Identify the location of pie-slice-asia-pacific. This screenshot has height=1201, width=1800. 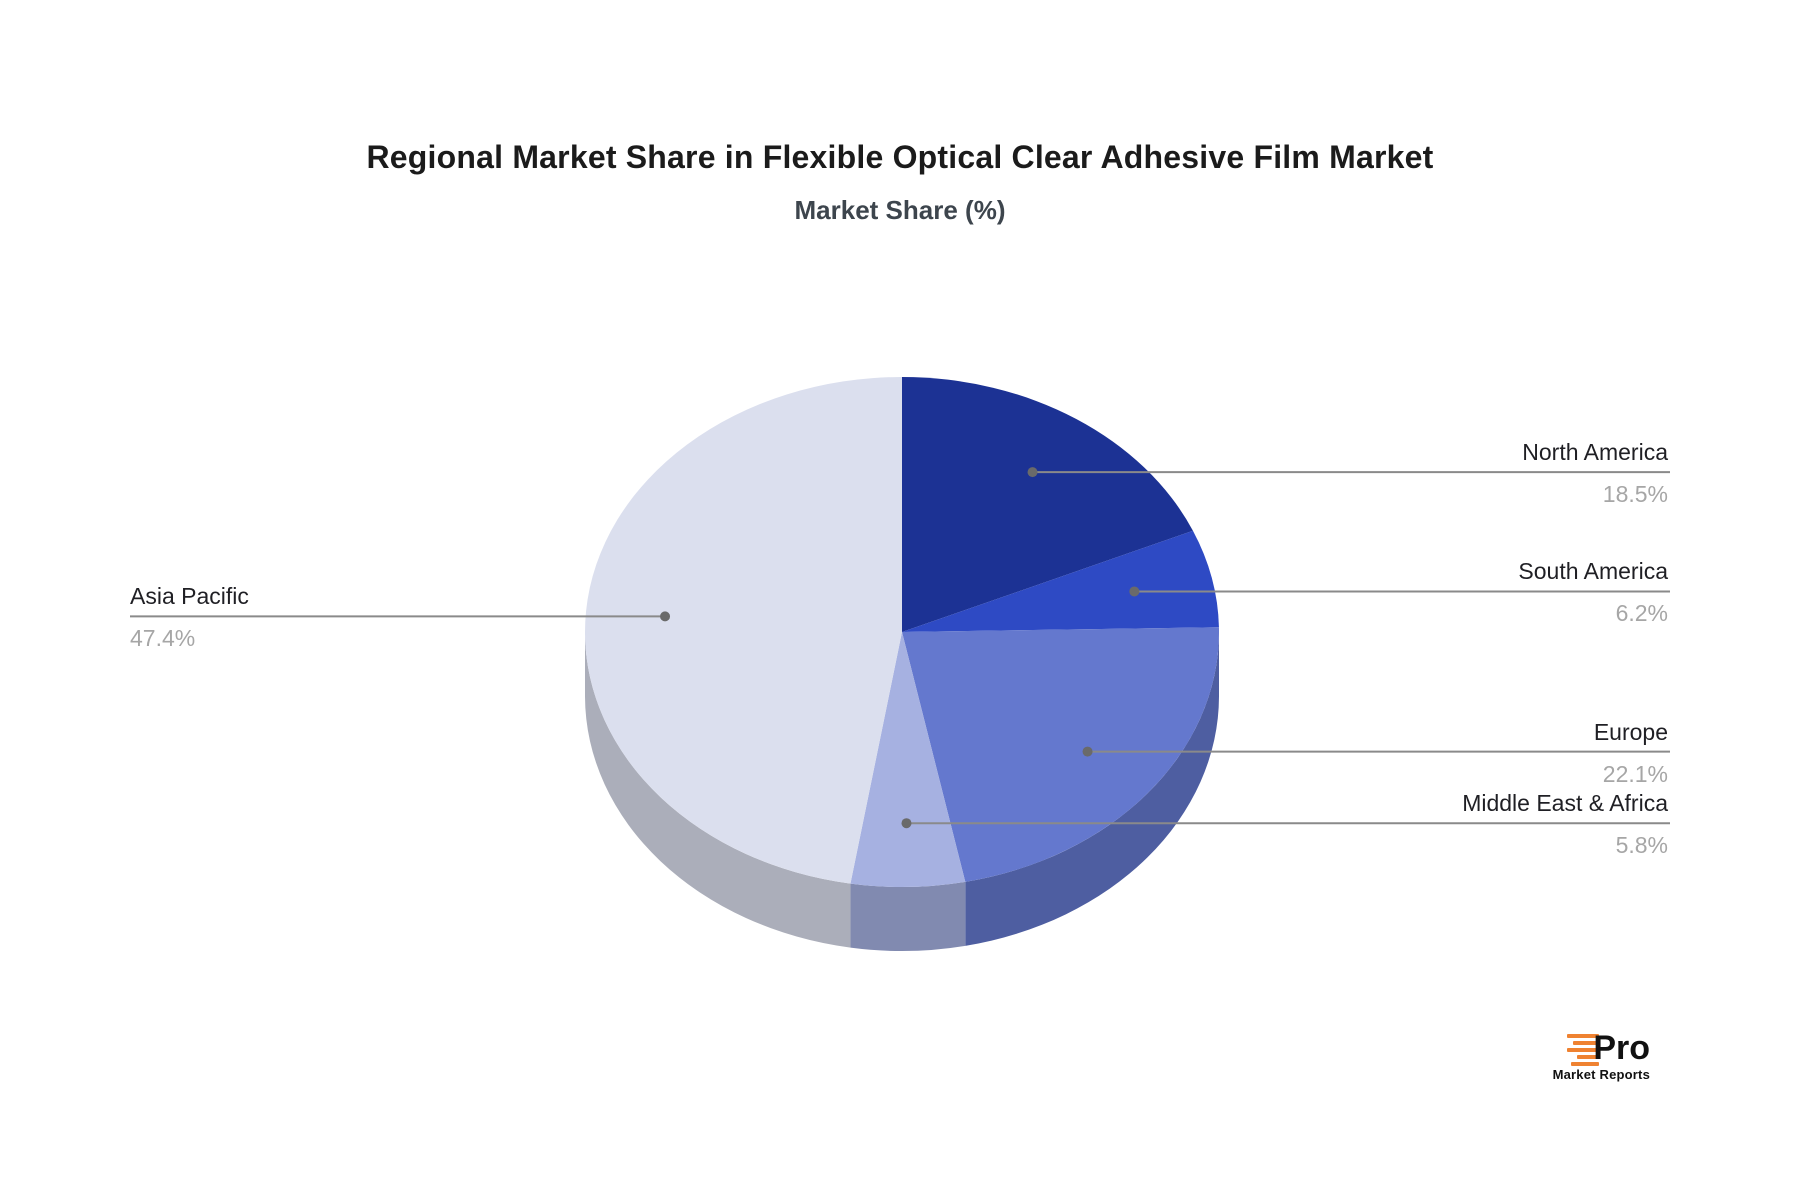
(743, 630).